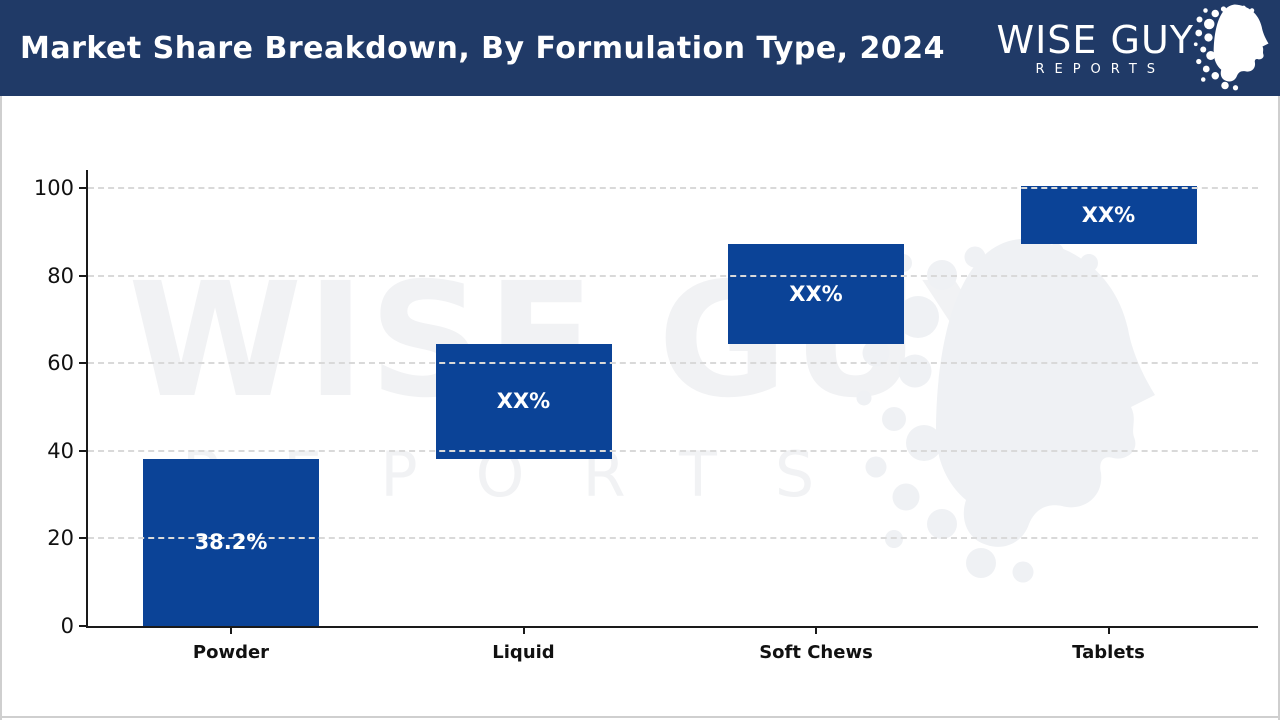  I want to click on page-border-left, so click(1, 408).